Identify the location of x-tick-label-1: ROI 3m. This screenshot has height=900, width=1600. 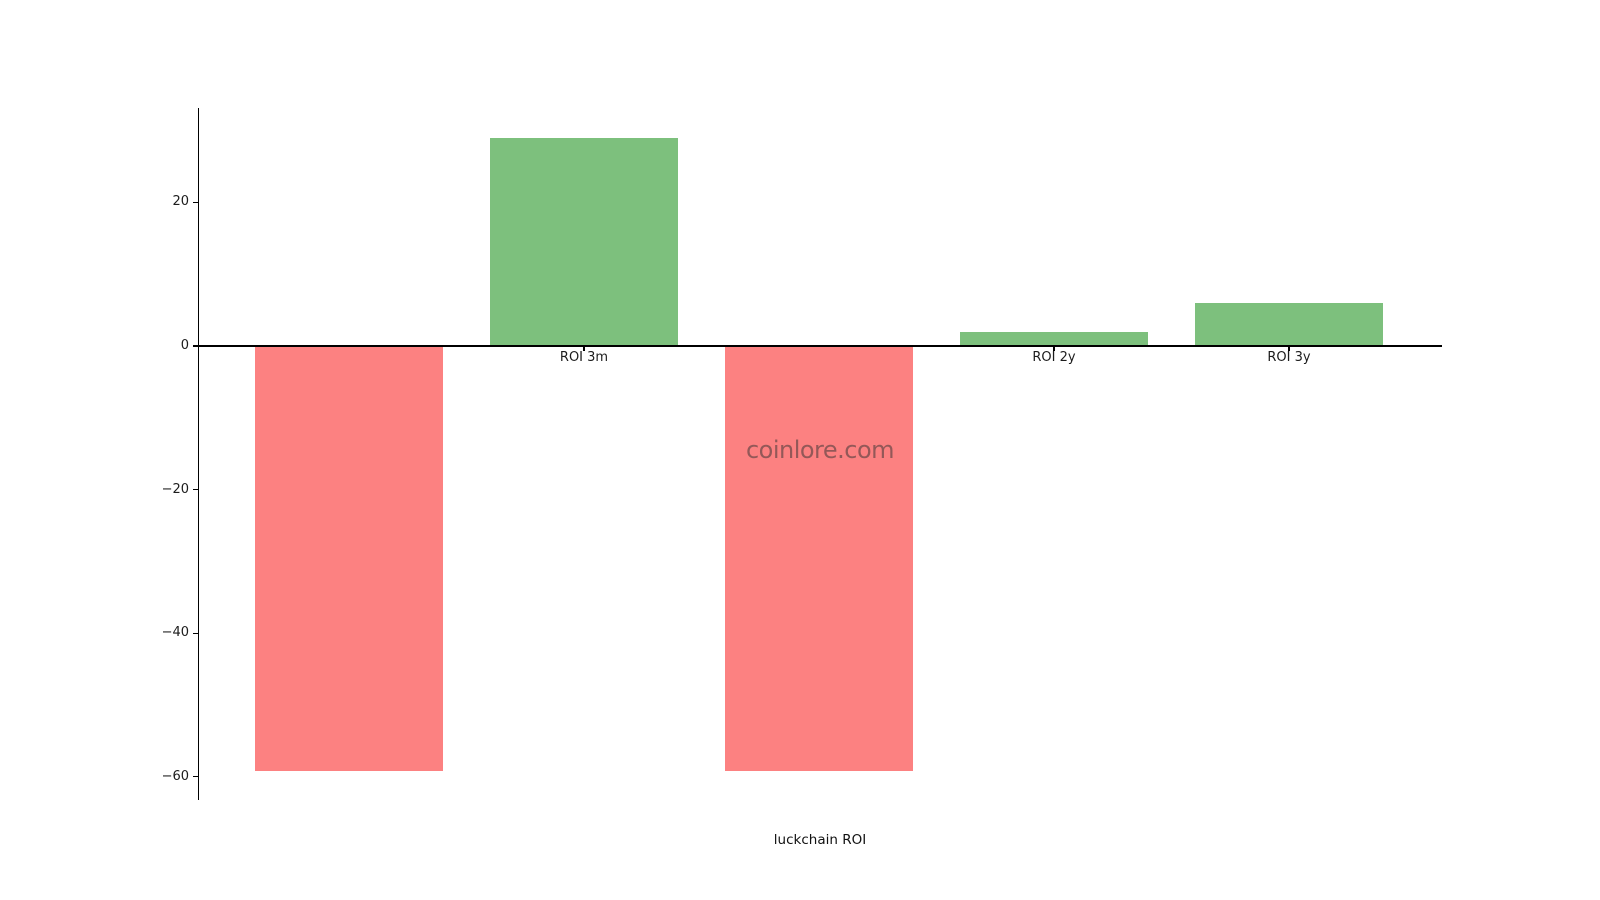
(584, 357).